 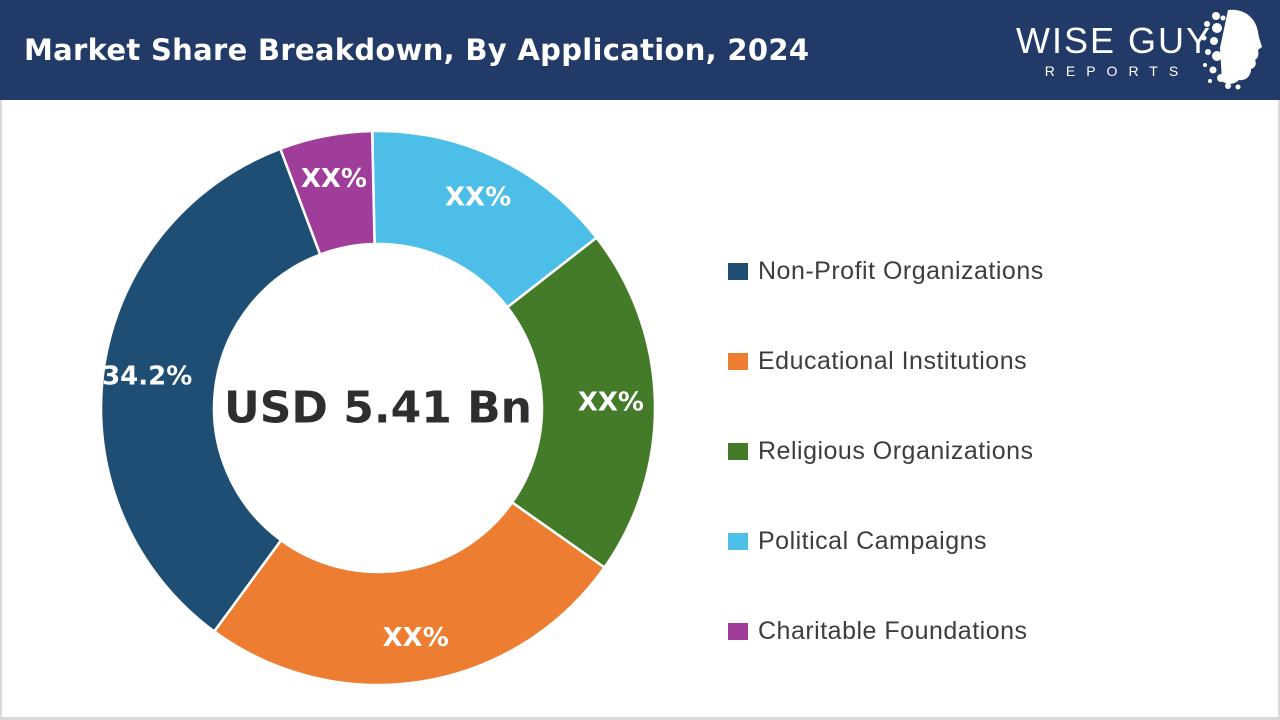 I want to click on slice-label-educational-institutions: XX%, so click(x=416, y=638).